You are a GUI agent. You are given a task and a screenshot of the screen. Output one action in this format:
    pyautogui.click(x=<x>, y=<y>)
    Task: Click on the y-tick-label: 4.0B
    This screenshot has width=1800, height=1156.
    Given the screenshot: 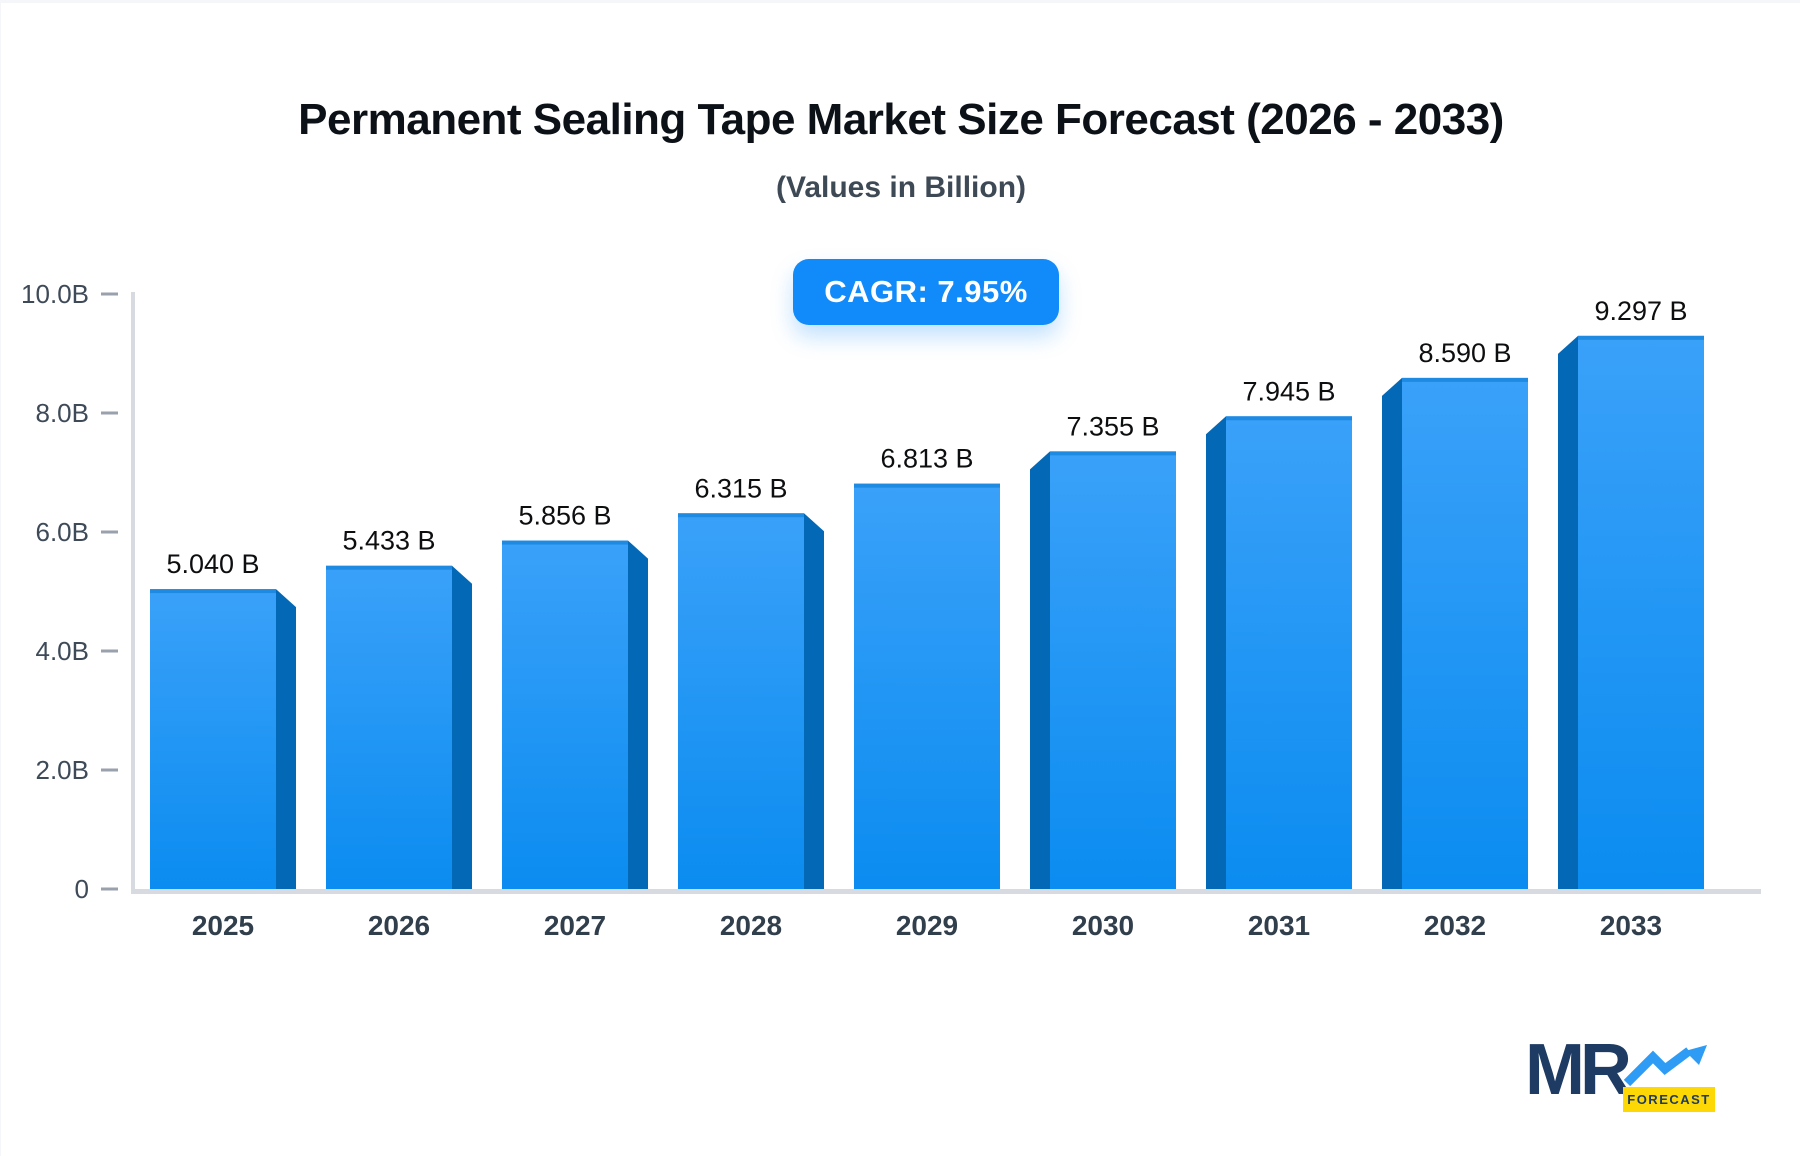 What is the action you would take?
    pyautogui.click(x=63, y=651)
    